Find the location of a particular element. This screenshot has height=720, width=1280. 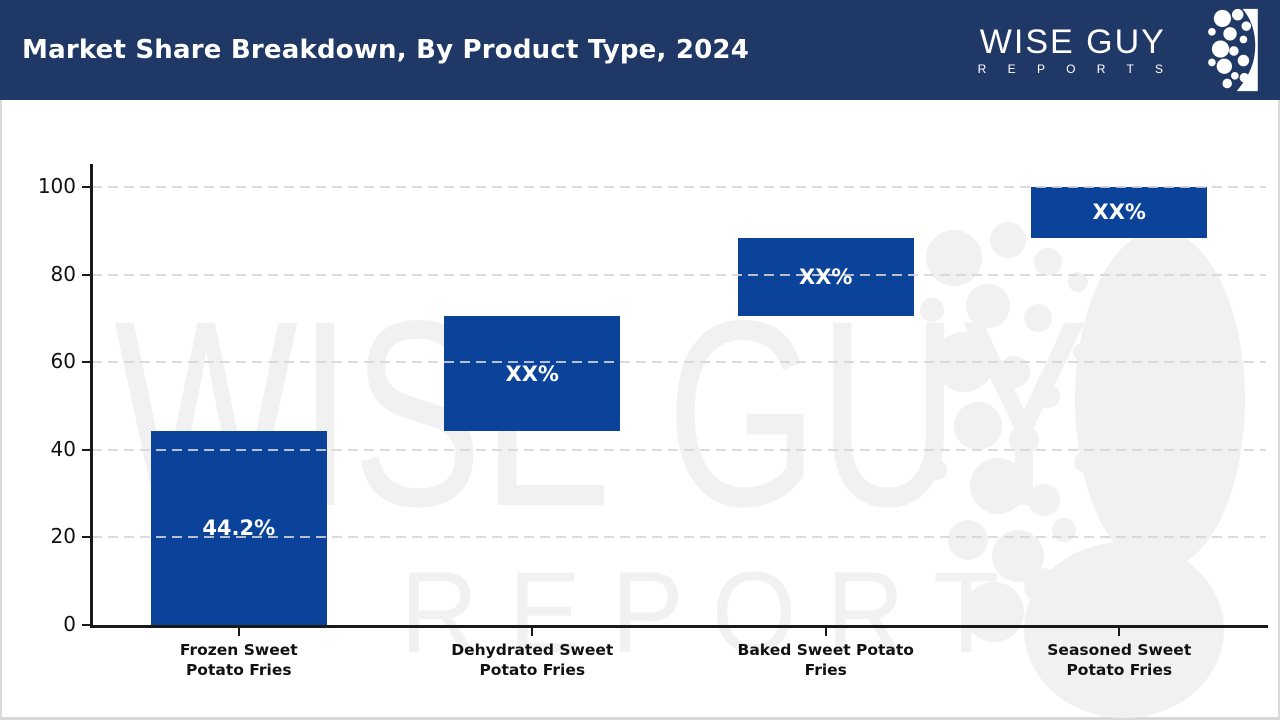

y-tick-label: 100 is located at coordinates (56, 186).